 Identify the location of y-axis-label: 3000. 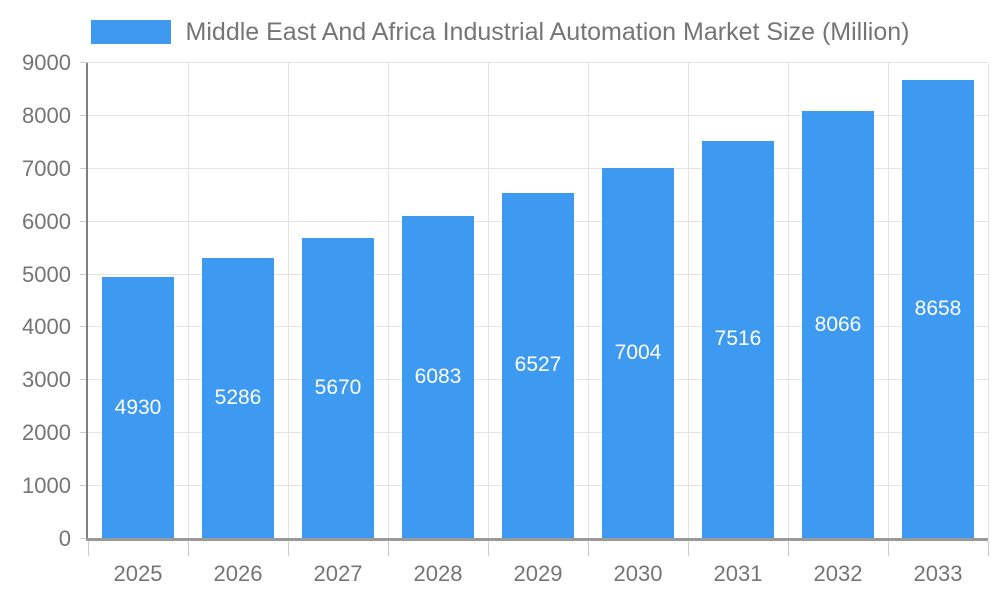
(46, 380).